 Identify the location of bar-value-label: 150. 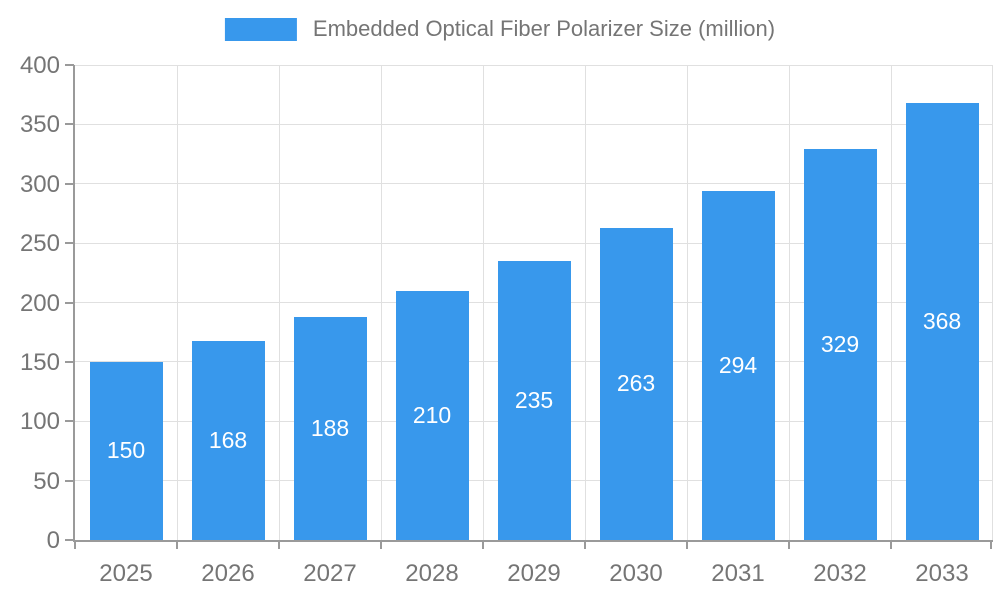
(126, 450).